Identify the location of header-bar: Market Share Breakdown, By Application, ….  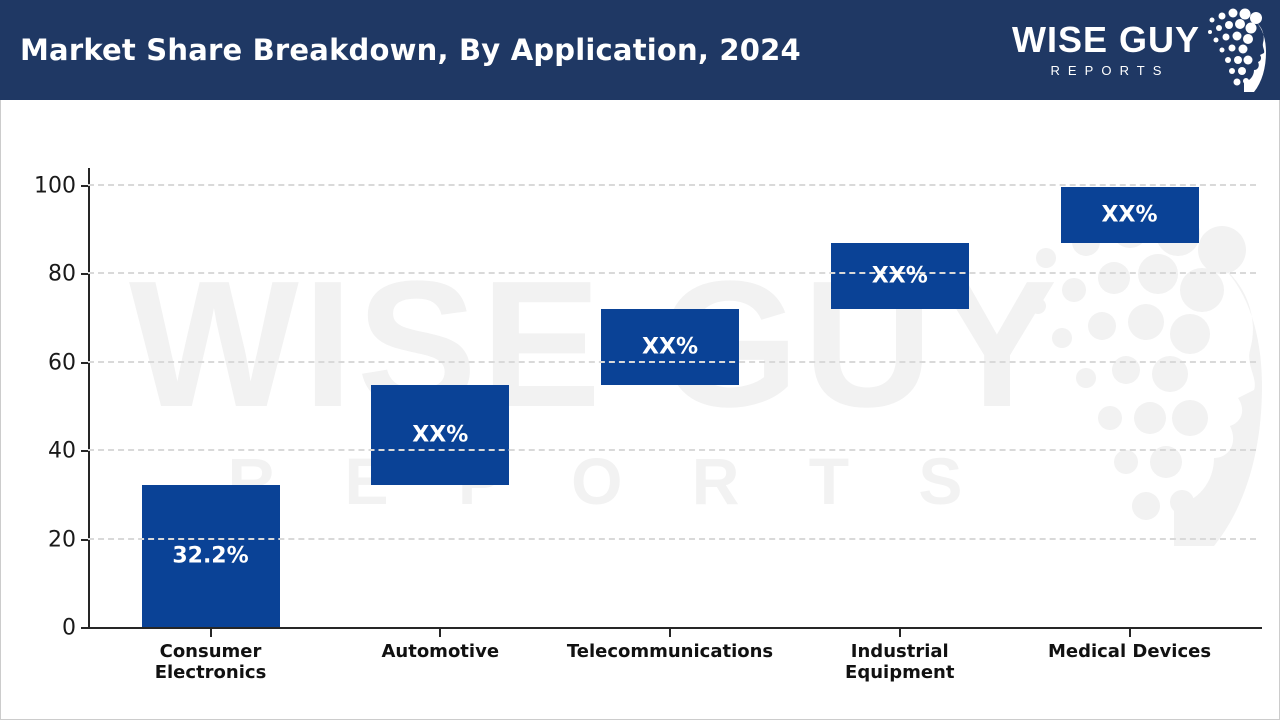
(640, 50).